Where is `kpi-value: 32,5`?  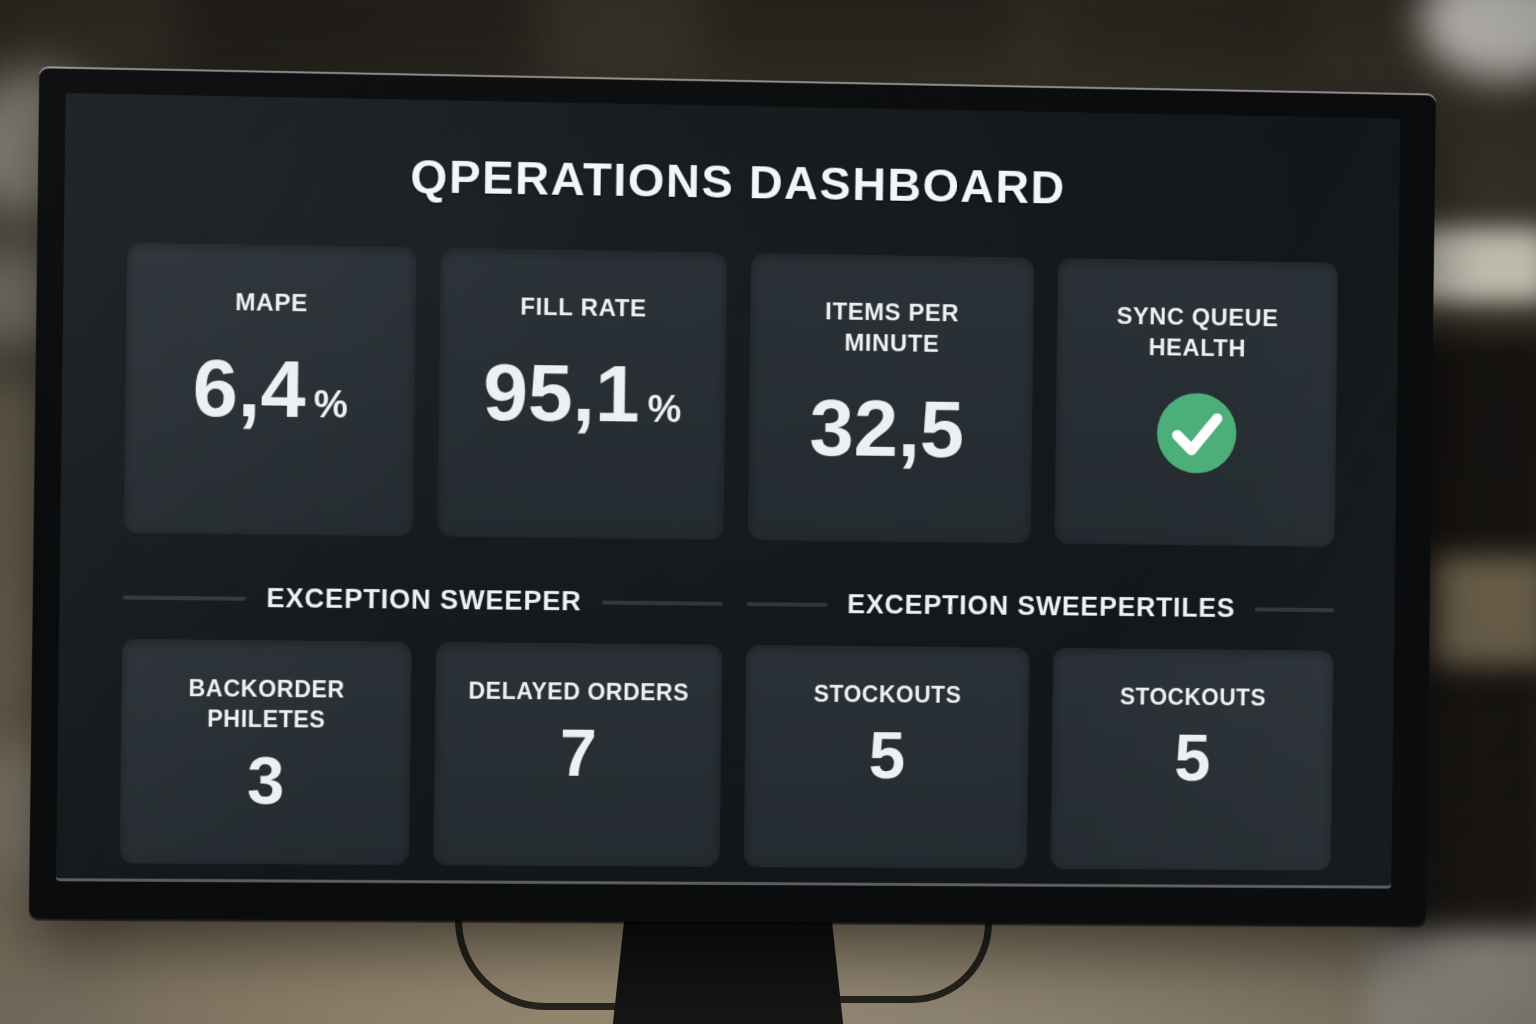
kpi-value: 32,5 is located at coordinates (890, 429).